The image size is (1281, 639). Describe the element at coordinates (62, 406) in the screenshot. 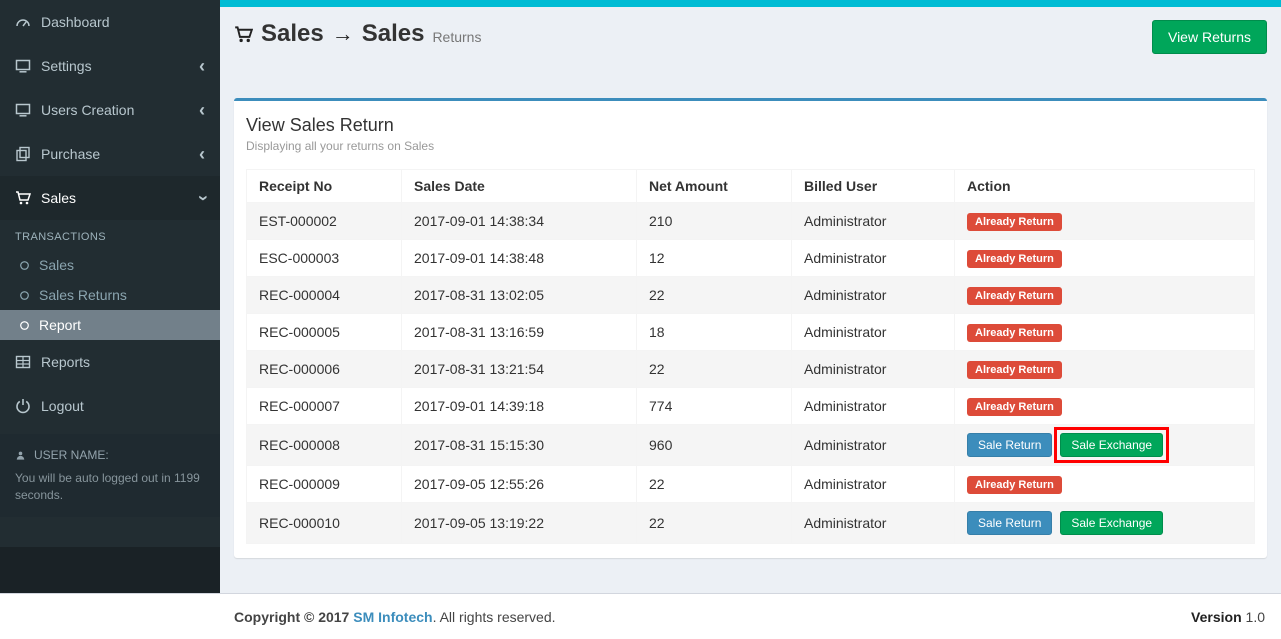

I see `sidebar-item-label: Logout` at that location.